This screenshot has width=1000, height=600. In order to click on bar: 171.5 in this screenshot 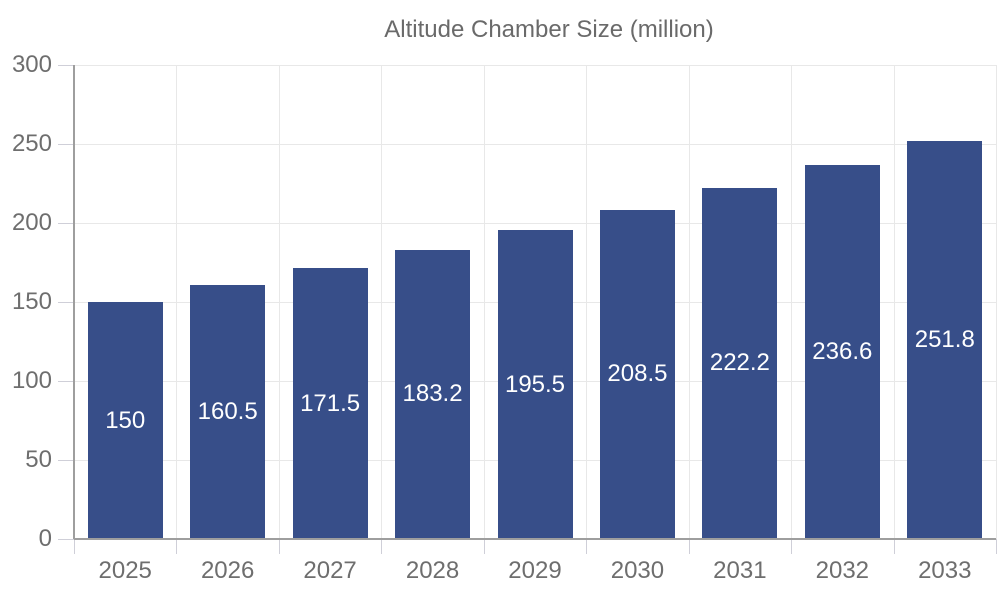, I will do `click(330, 403)`.